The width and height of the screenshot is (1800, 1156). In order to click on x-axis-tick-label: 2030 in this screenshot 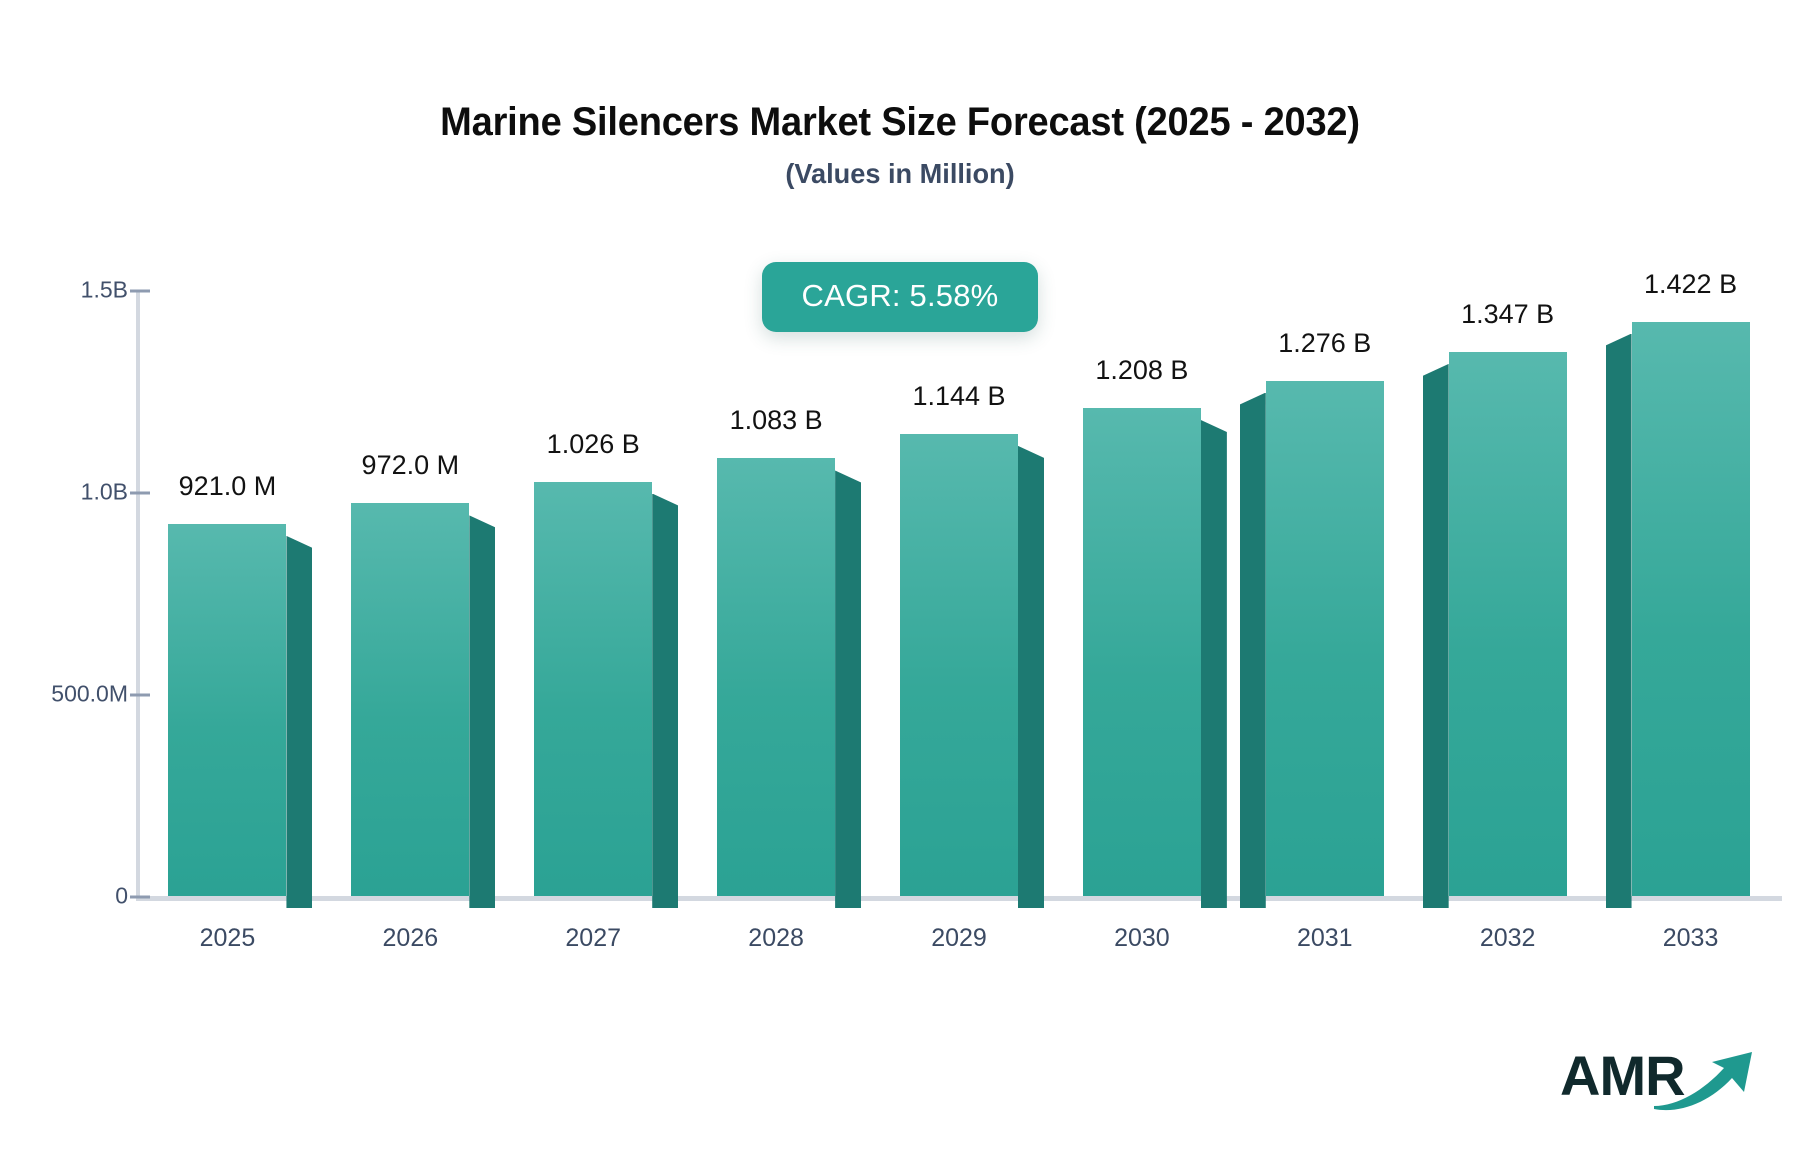, I will do `click(1142, 938)`.